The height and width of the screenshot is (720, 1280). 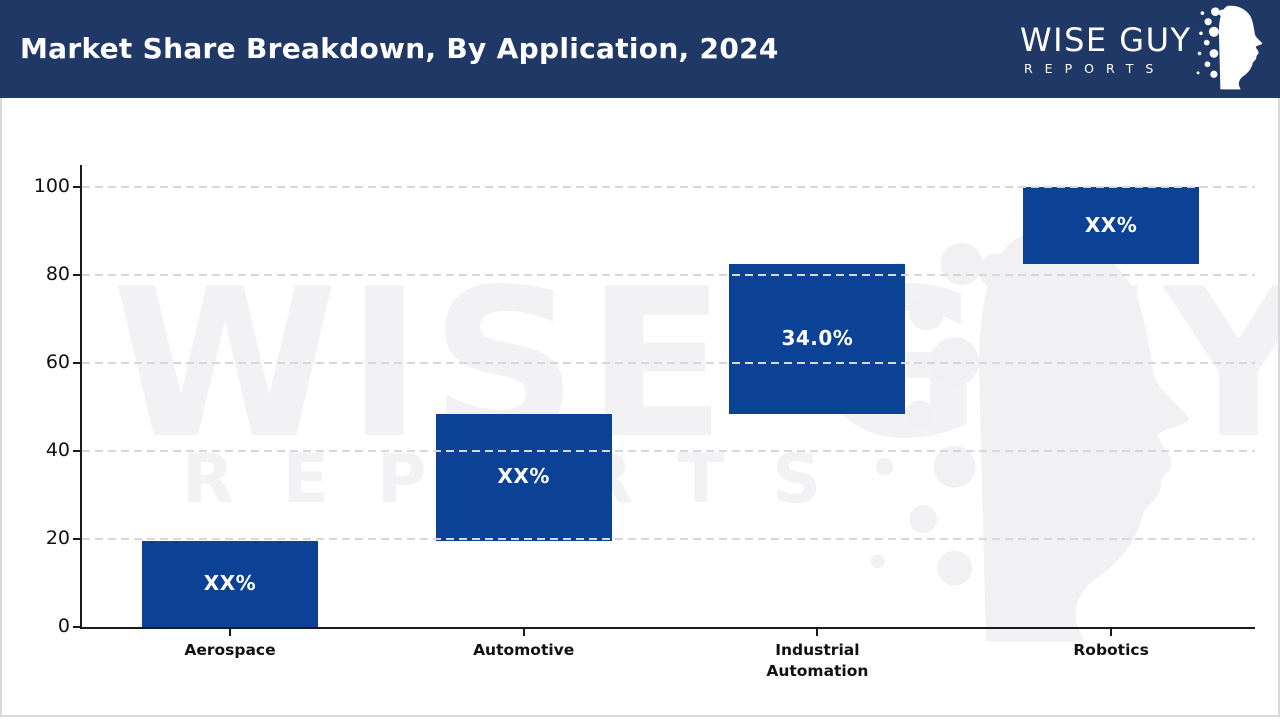 What do you see at coordinates (57, 362) in the screenshot?
I see `y-tick-label: 60` at bounding box center [57, 362].